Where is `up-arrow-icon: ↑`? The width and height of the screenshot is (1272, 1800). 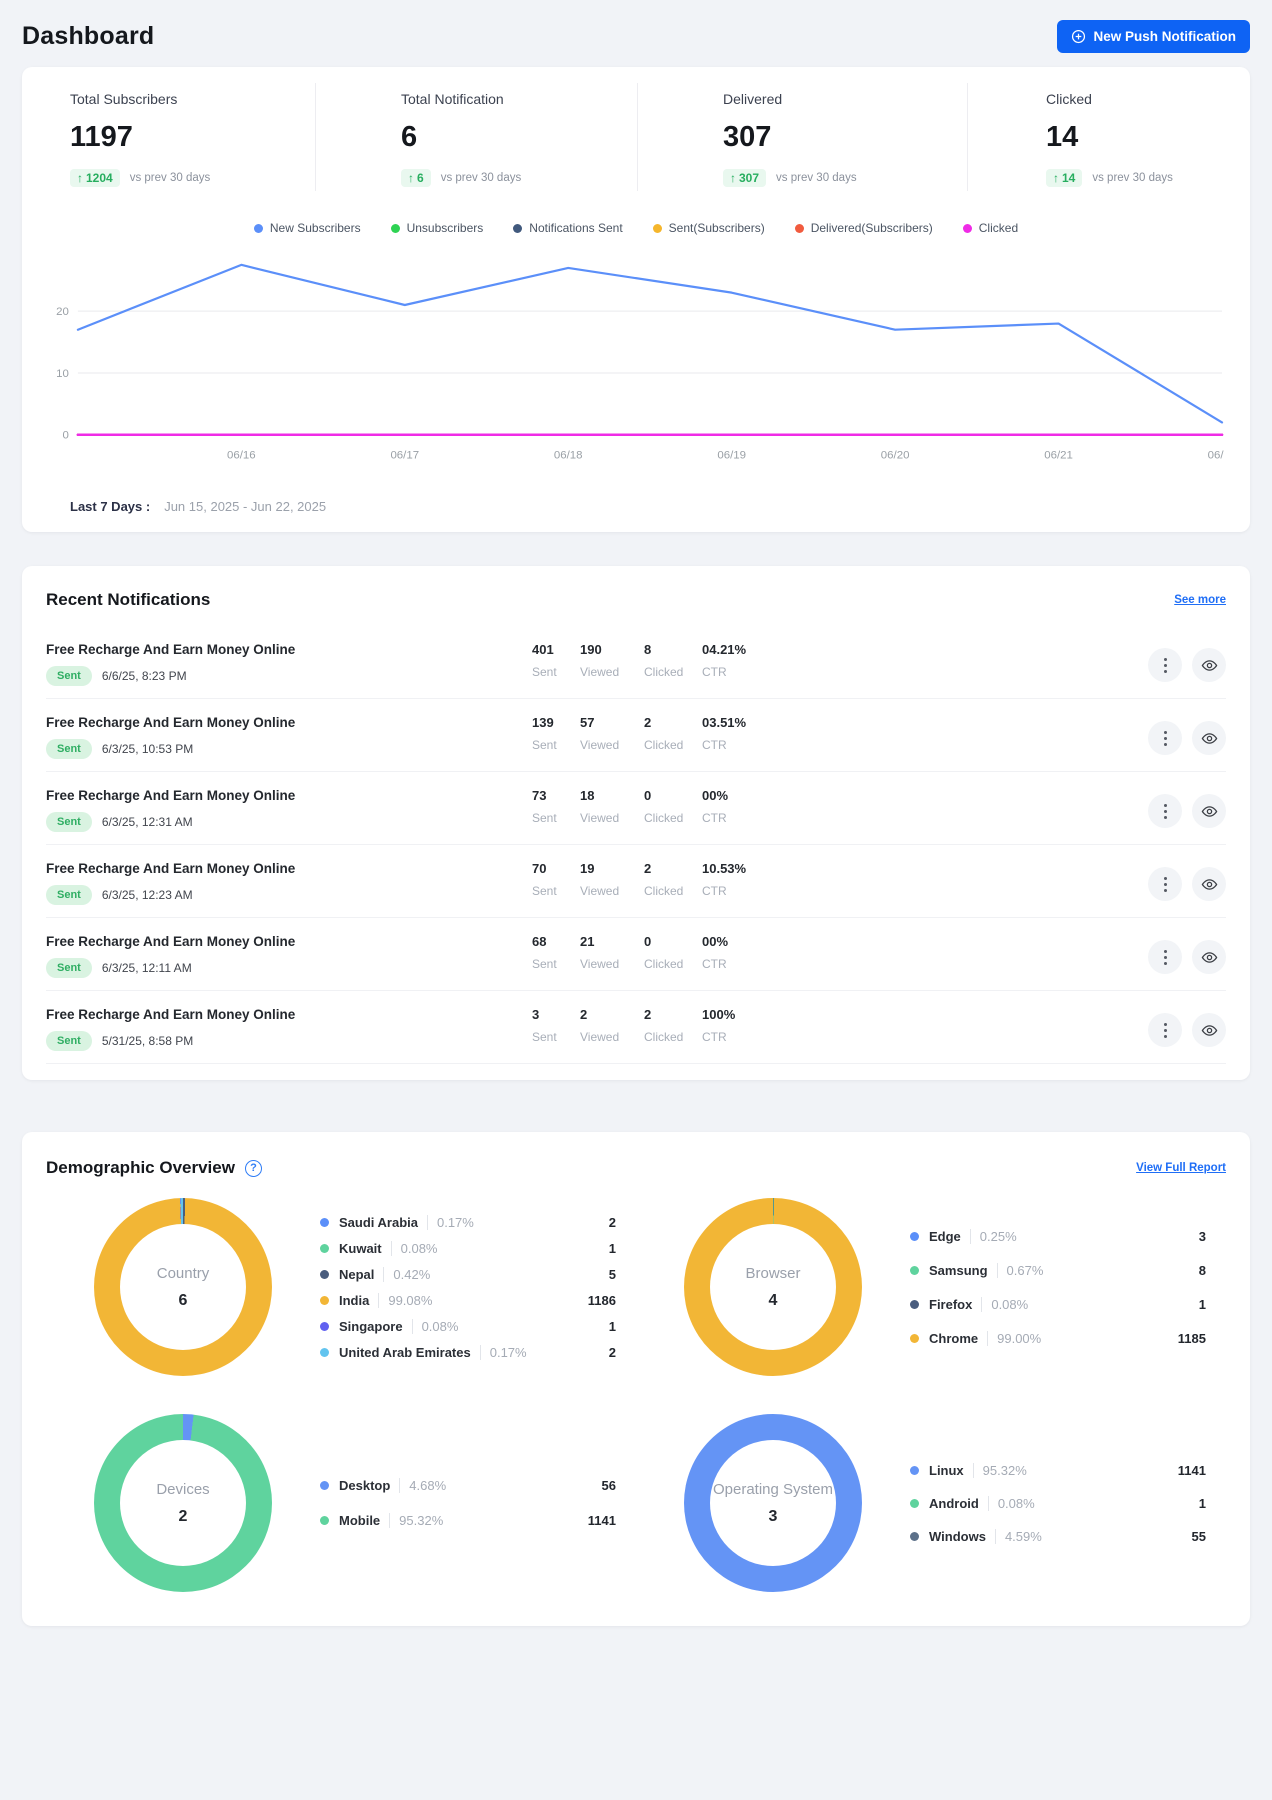 up-arrow-icon: ↑ is located at coordinates (733, 178).